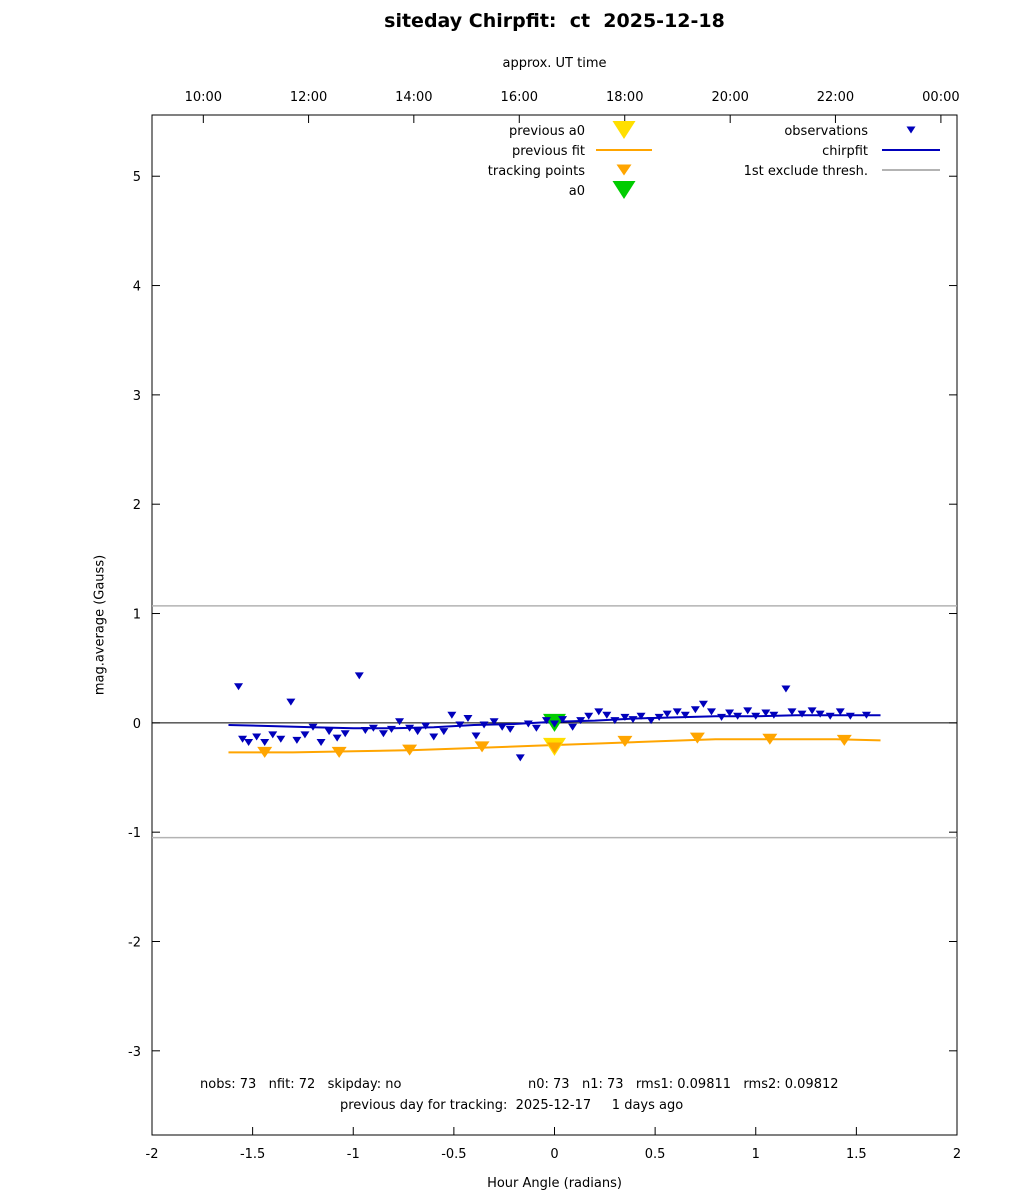  I want to click on stats-line1-left: nobs: 73 nfit: 72 skipday: no, so click(301, 1084).